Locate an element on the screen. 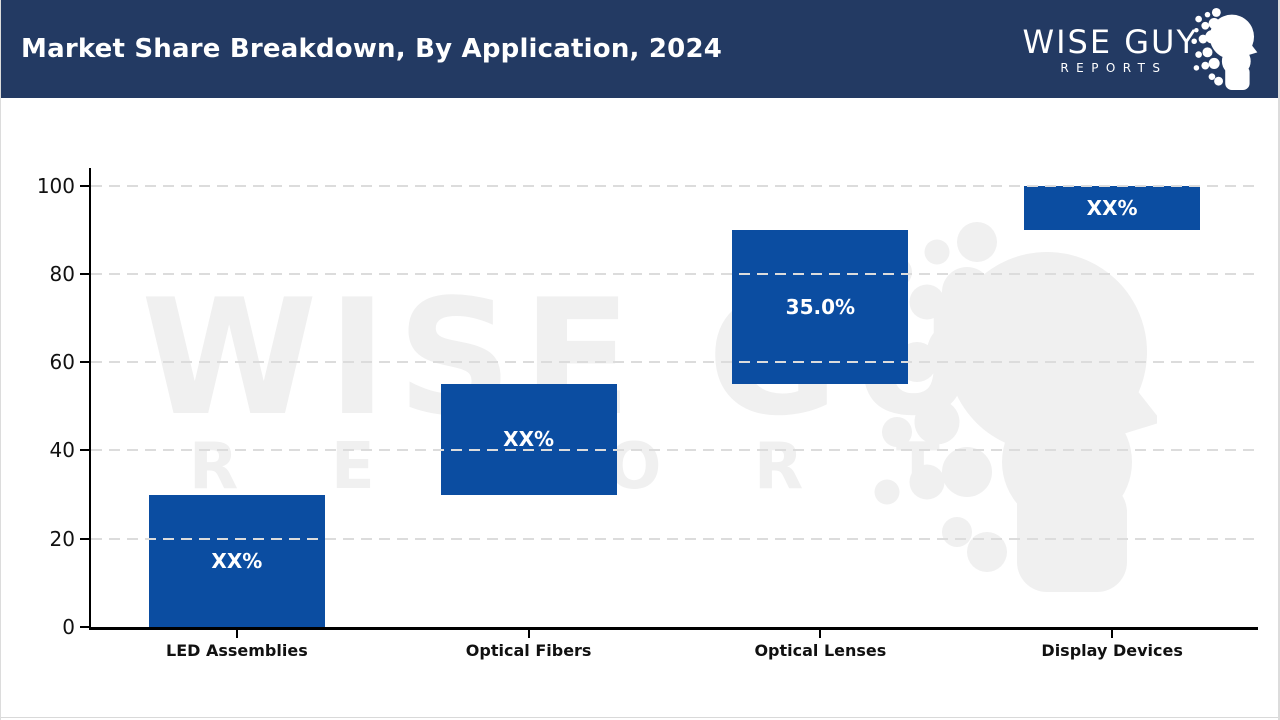 This screenshot has width=1280, height=720. y-axis-tick-label: 100 is located at coordinates (55, 185).